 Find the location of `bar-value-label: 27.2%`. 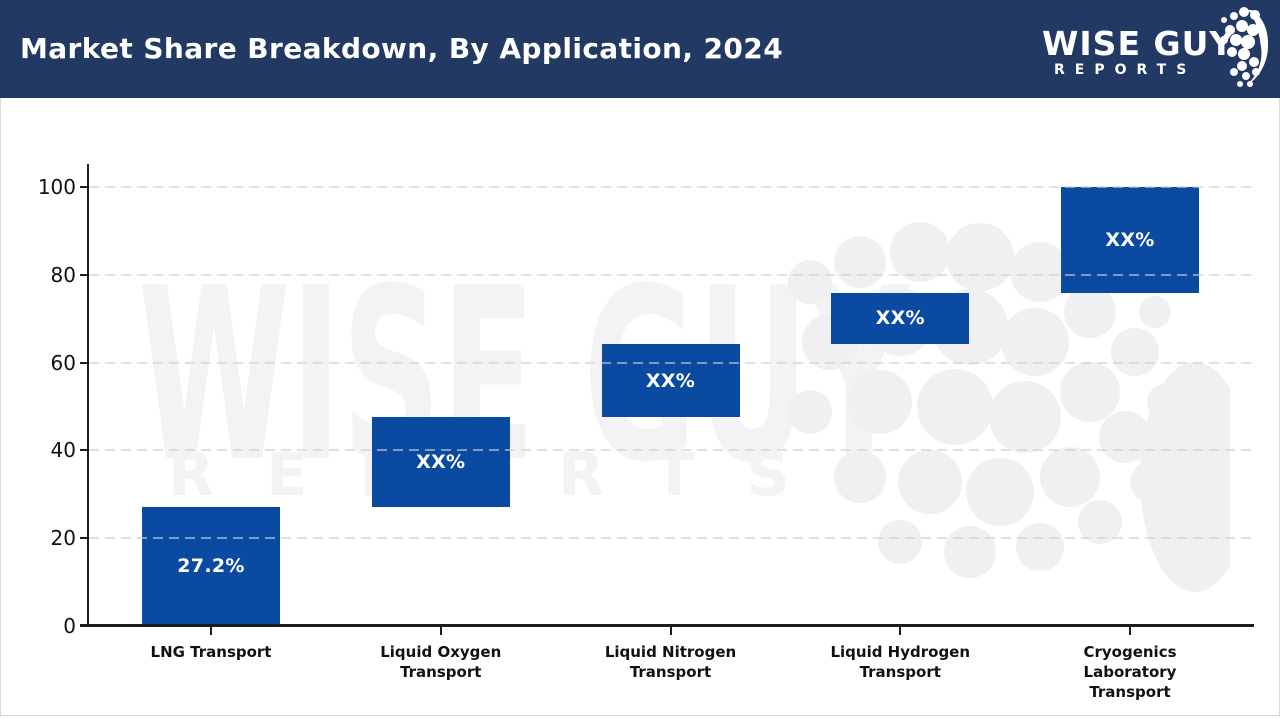

bar-value-label: 27.2% is located at coordinates (211, 566).